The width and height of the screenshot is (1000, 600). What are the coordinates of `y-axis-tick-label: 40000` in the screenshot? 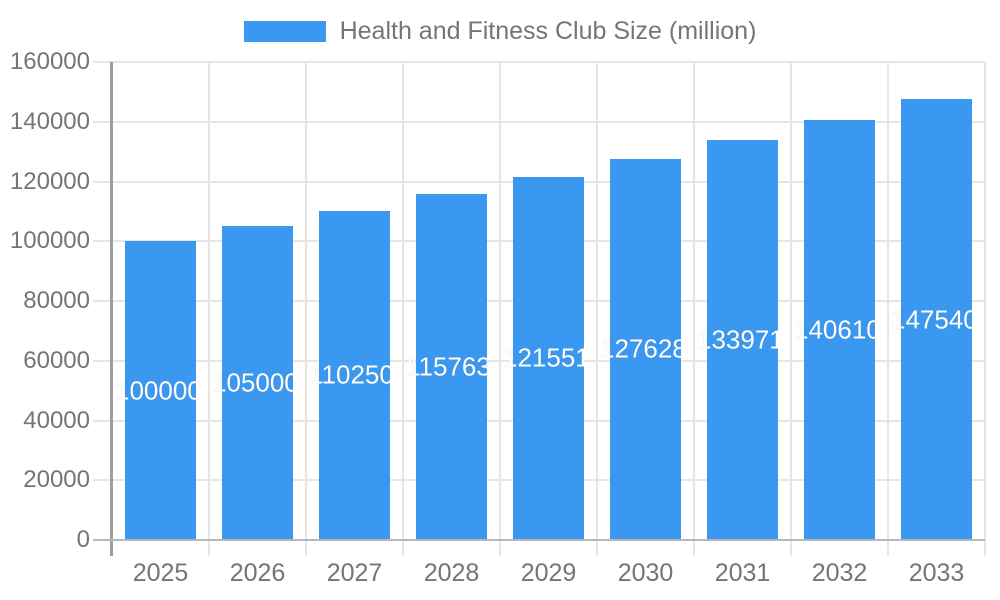 It's located at (56, 420).